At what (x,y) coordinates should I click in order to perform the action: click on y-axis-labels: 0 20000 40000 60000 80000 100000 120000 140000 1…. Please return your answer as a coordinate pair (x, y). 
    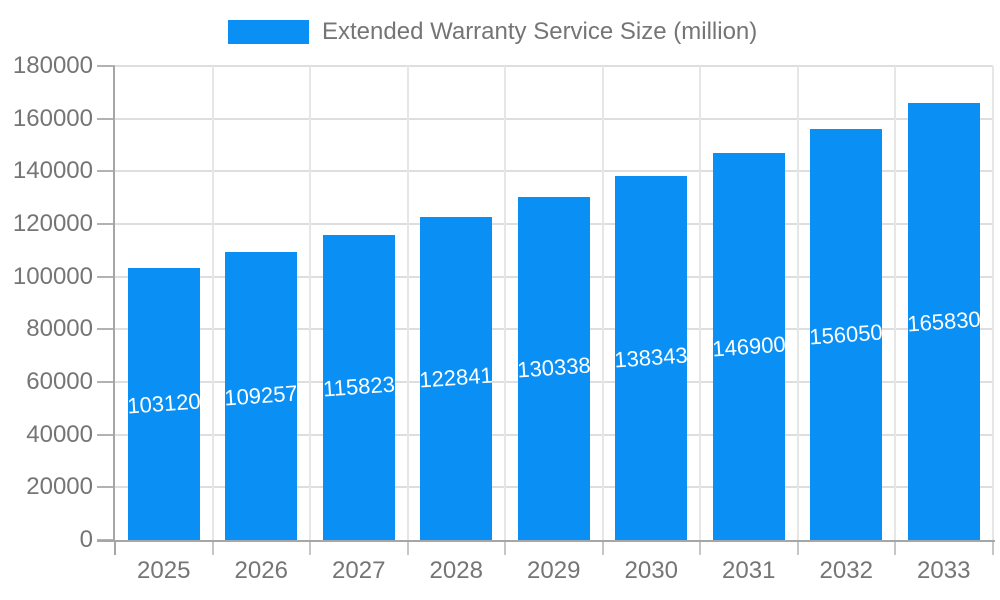
    Looking at the image, I should click on (46, 300).